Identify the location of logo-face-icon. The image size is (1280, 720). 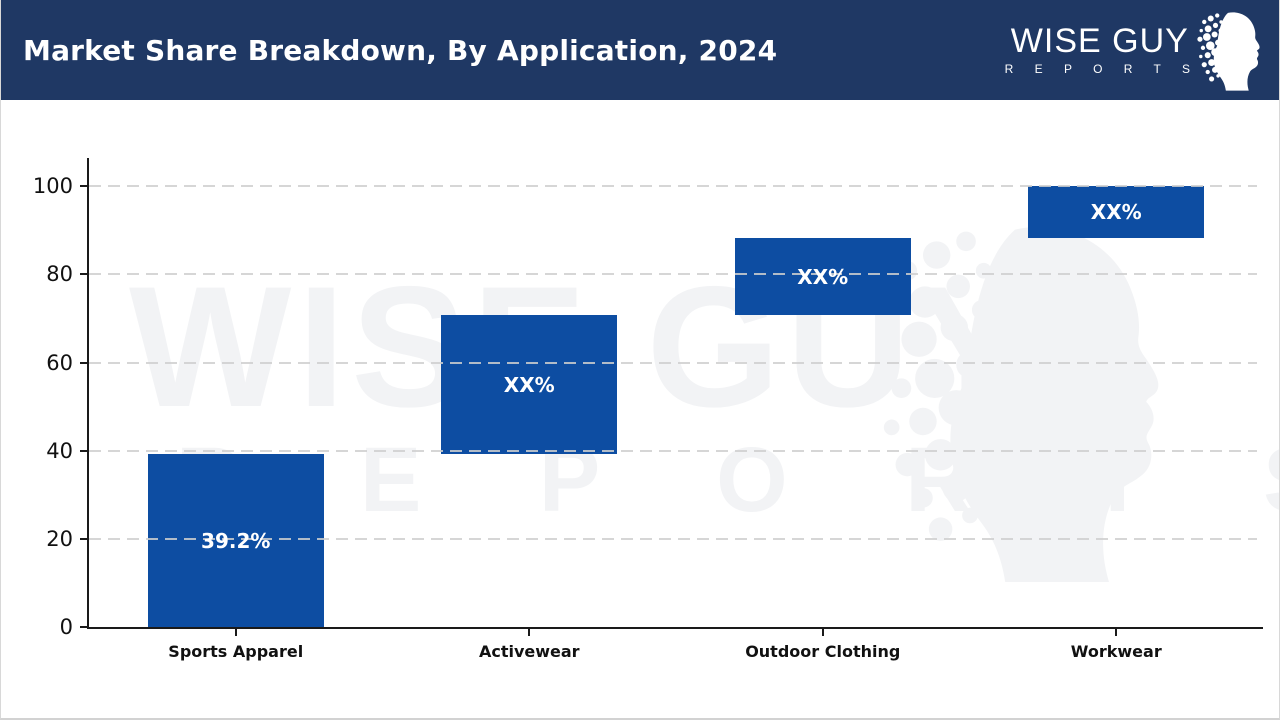
(1228, 50).